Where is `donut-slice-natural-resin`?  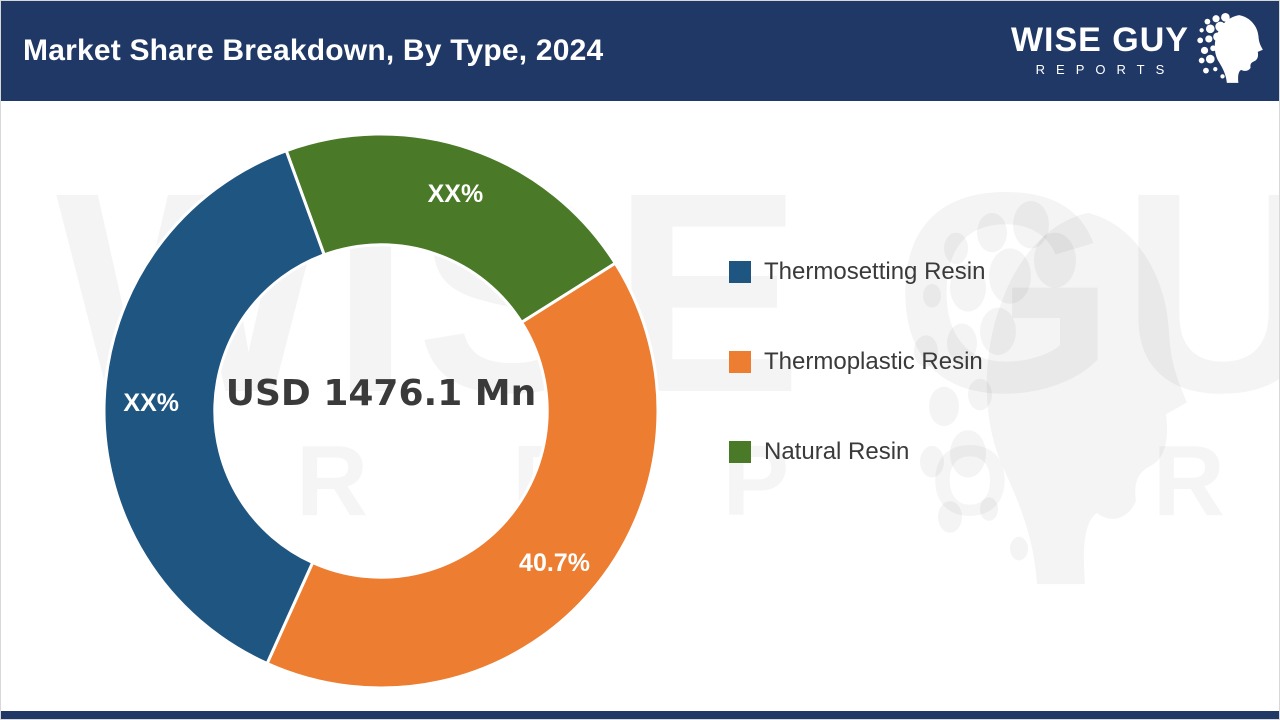
donut-slice-natural-resin is located at coordinates (450, 228).